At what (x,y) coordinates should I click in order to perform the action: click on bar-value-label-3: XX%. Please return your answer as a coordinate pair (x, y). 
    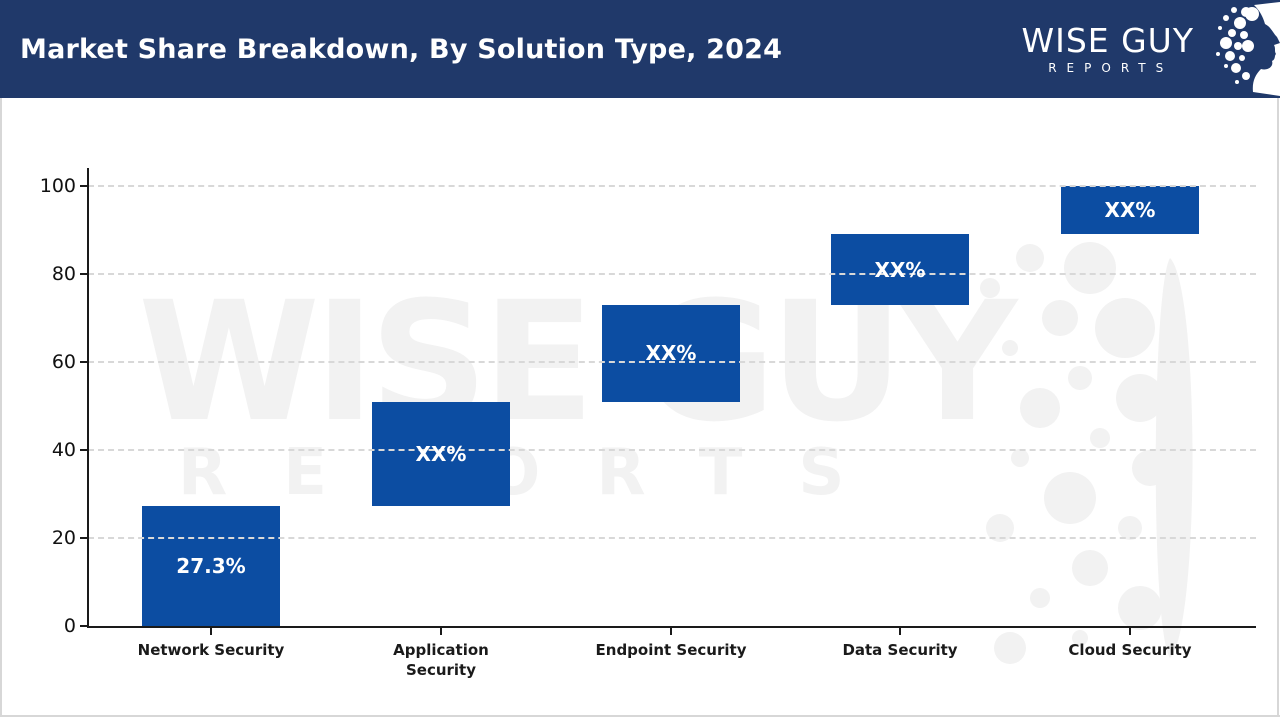
    Looking at the image, I should click on (900, 269).